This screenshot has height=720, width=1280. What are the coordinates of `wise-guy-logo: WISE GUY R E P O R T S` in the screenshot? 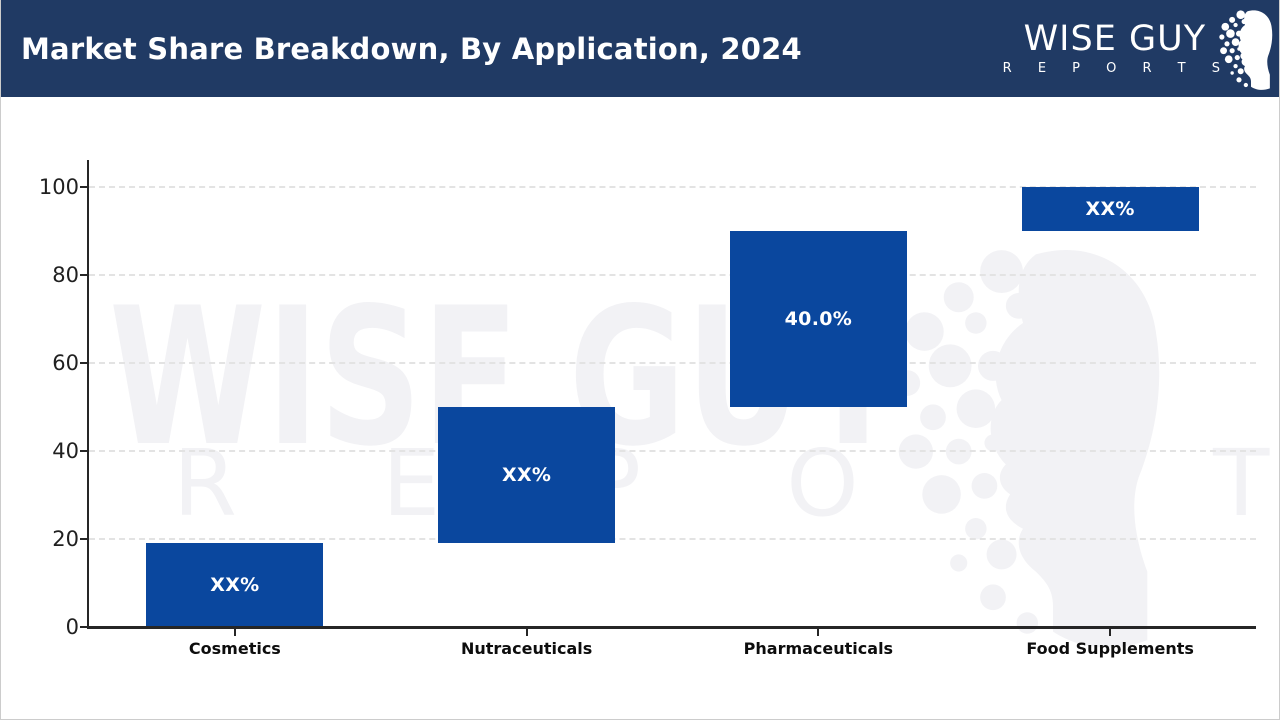 It's located at (1137, 49).